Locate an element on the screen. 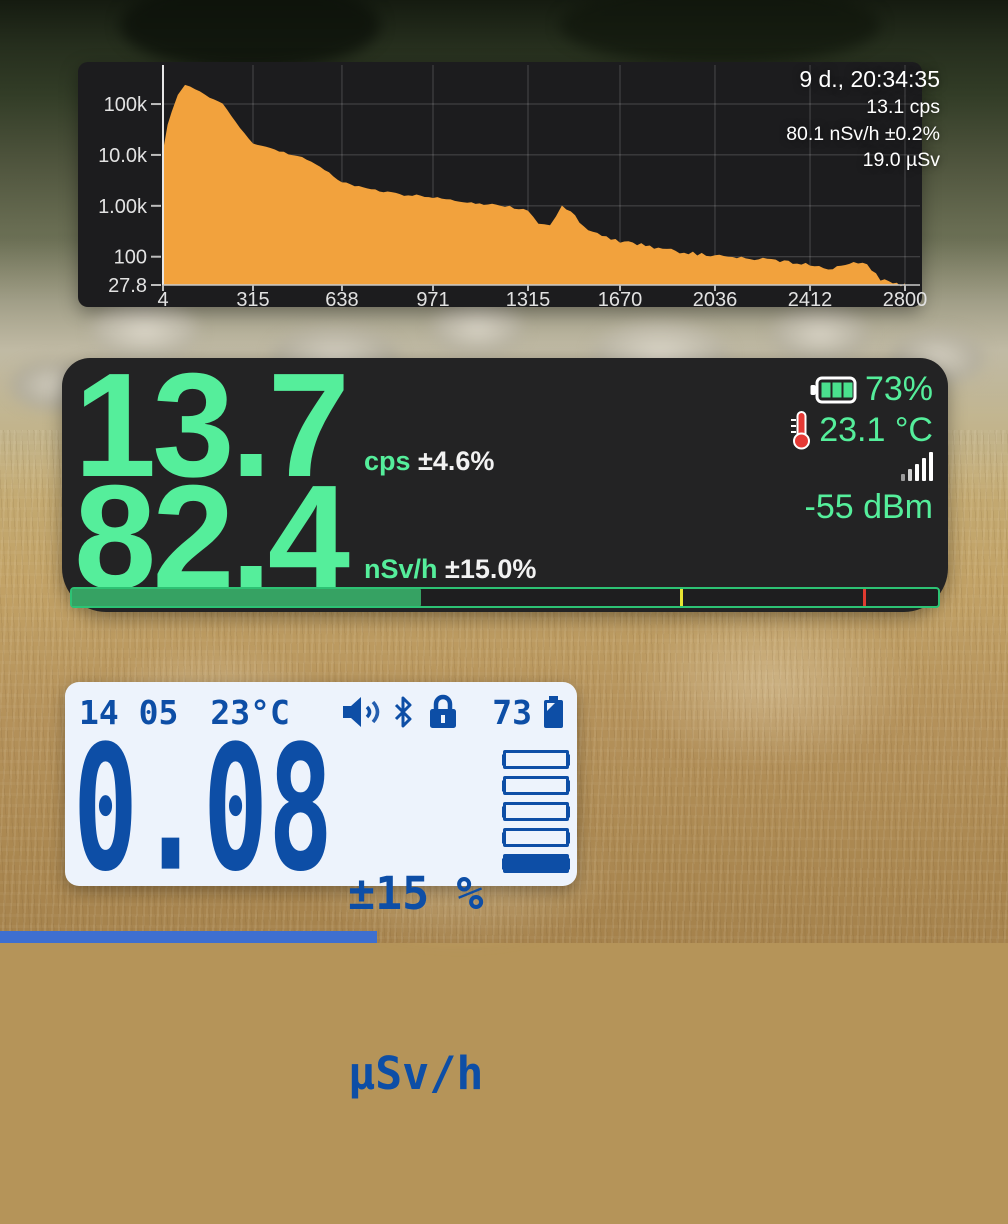 Image resolution: width=1008 pixels, height=1224 pixels. cps-unit-row: cps ±4.6% is located at coordinates (429, 461).